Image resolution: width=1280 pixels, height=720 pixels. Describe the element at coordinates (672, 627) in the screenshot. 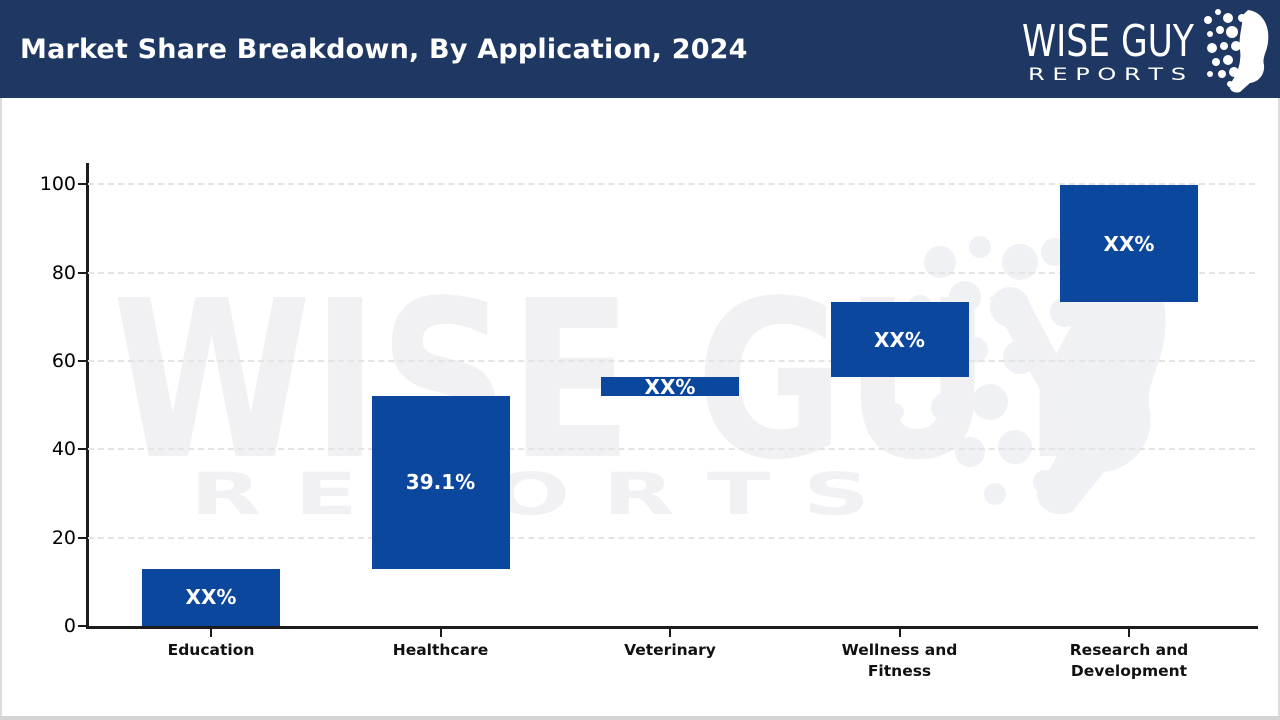

I see `x-axis-line` at that location.